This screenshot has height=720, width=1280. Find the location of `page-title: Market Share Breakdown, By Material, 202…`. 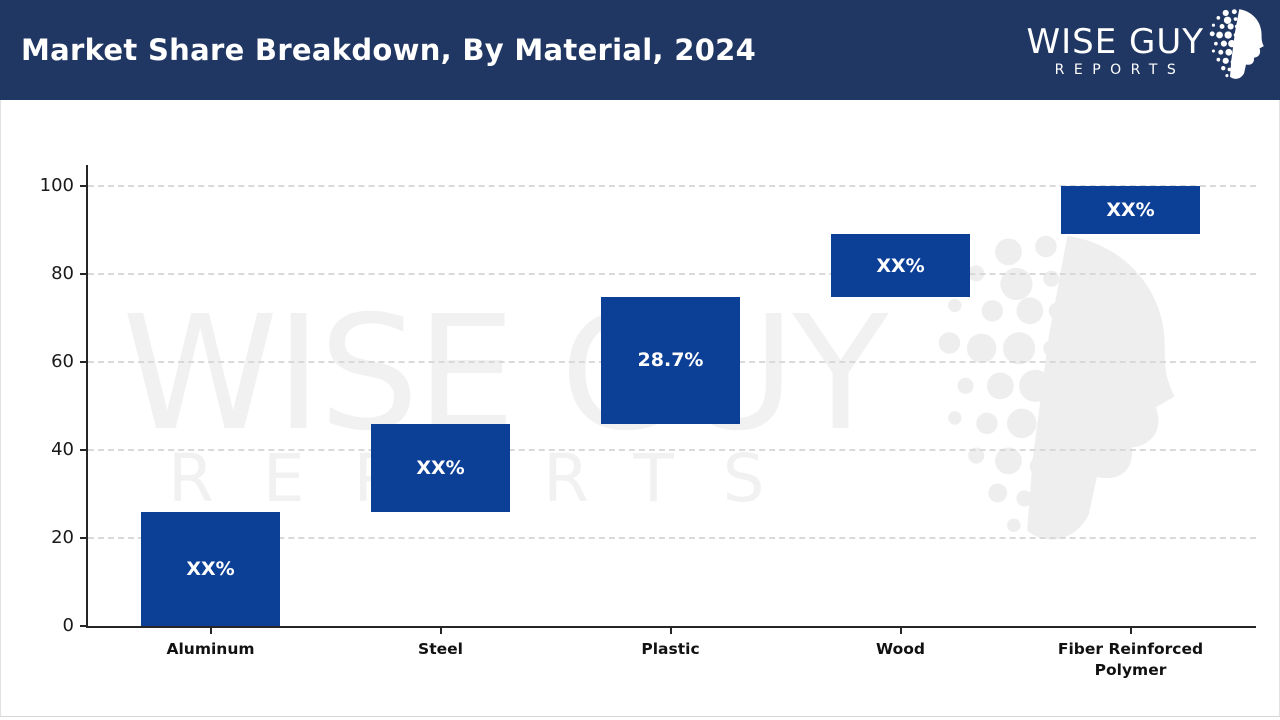

page-title: Market Share Breakdown, By Material, 202… is located at coordinates (389, 50).